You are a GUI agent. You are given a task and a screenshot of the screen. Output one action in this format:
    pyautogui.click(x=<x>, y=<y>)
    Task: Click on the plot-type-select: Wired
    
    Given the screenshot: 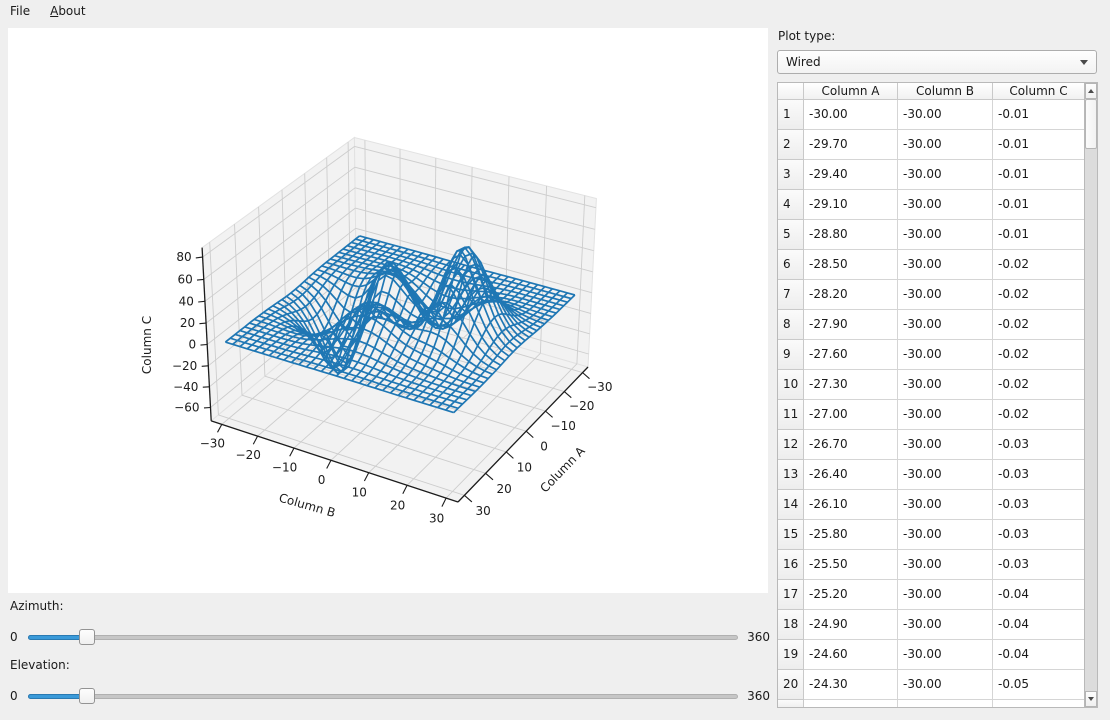 What is the action you would take?
    pyautogui.click(x=937, y=62)
    